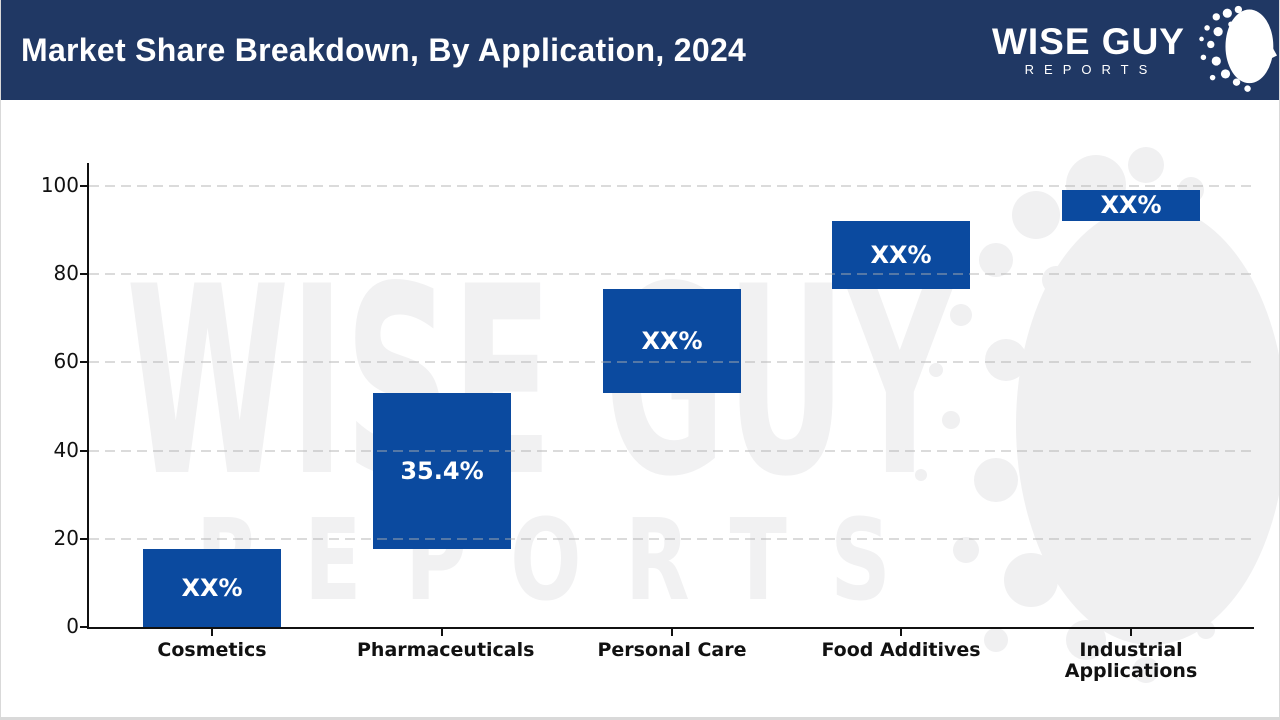  What do you see at coordinates (901, 650) in the screenshot?
I see `category-label: Food Additives` at bounding box center [901, 650].